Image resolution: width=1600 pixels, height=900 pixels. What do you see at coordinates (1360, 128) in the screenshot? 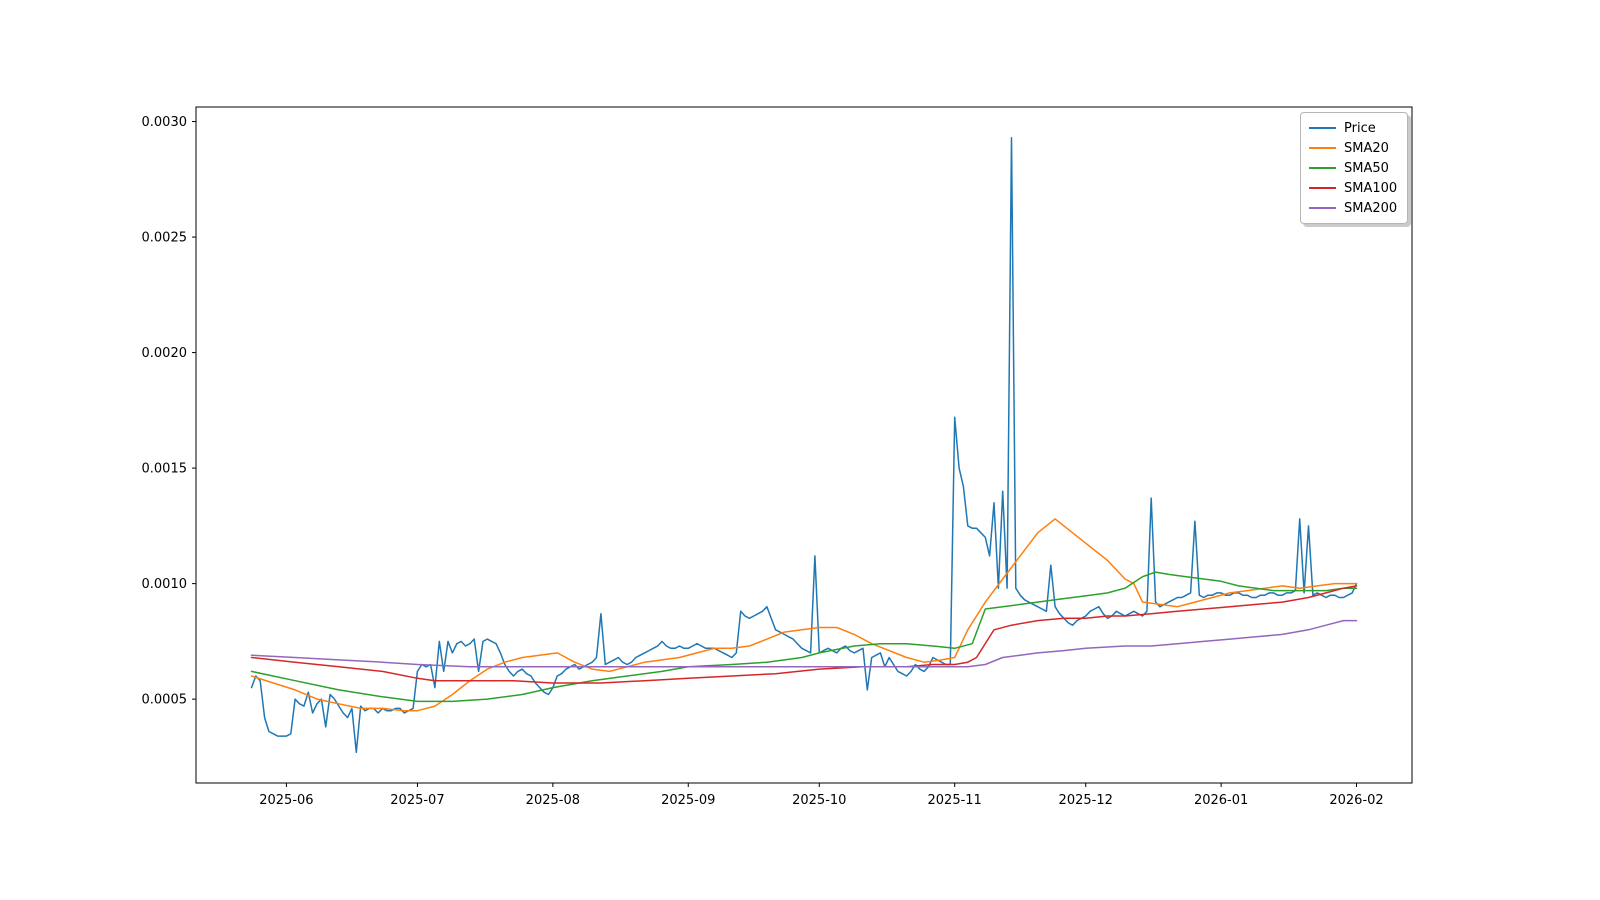
I see `legend-label-price: Price` at bounding box center [1360, 128].